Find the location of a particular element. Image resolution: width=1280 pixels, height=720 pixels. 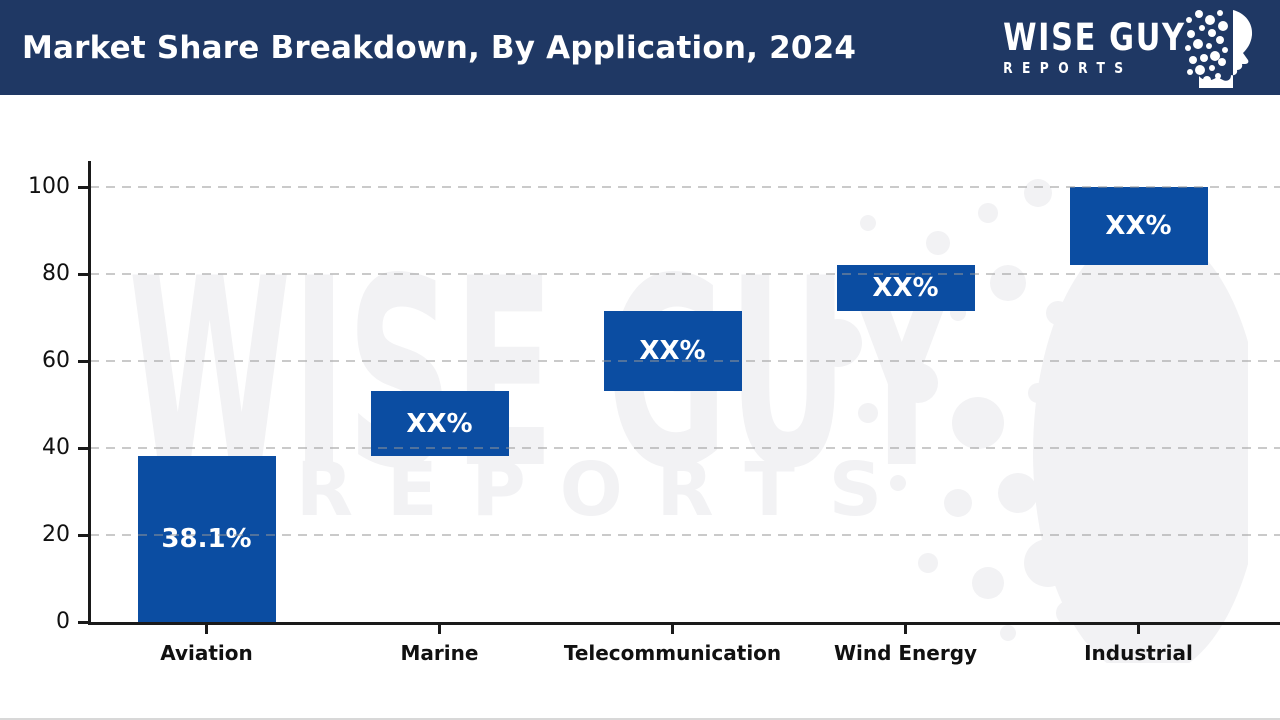

bar-marine: XX% is located at coordinates (439, 424).